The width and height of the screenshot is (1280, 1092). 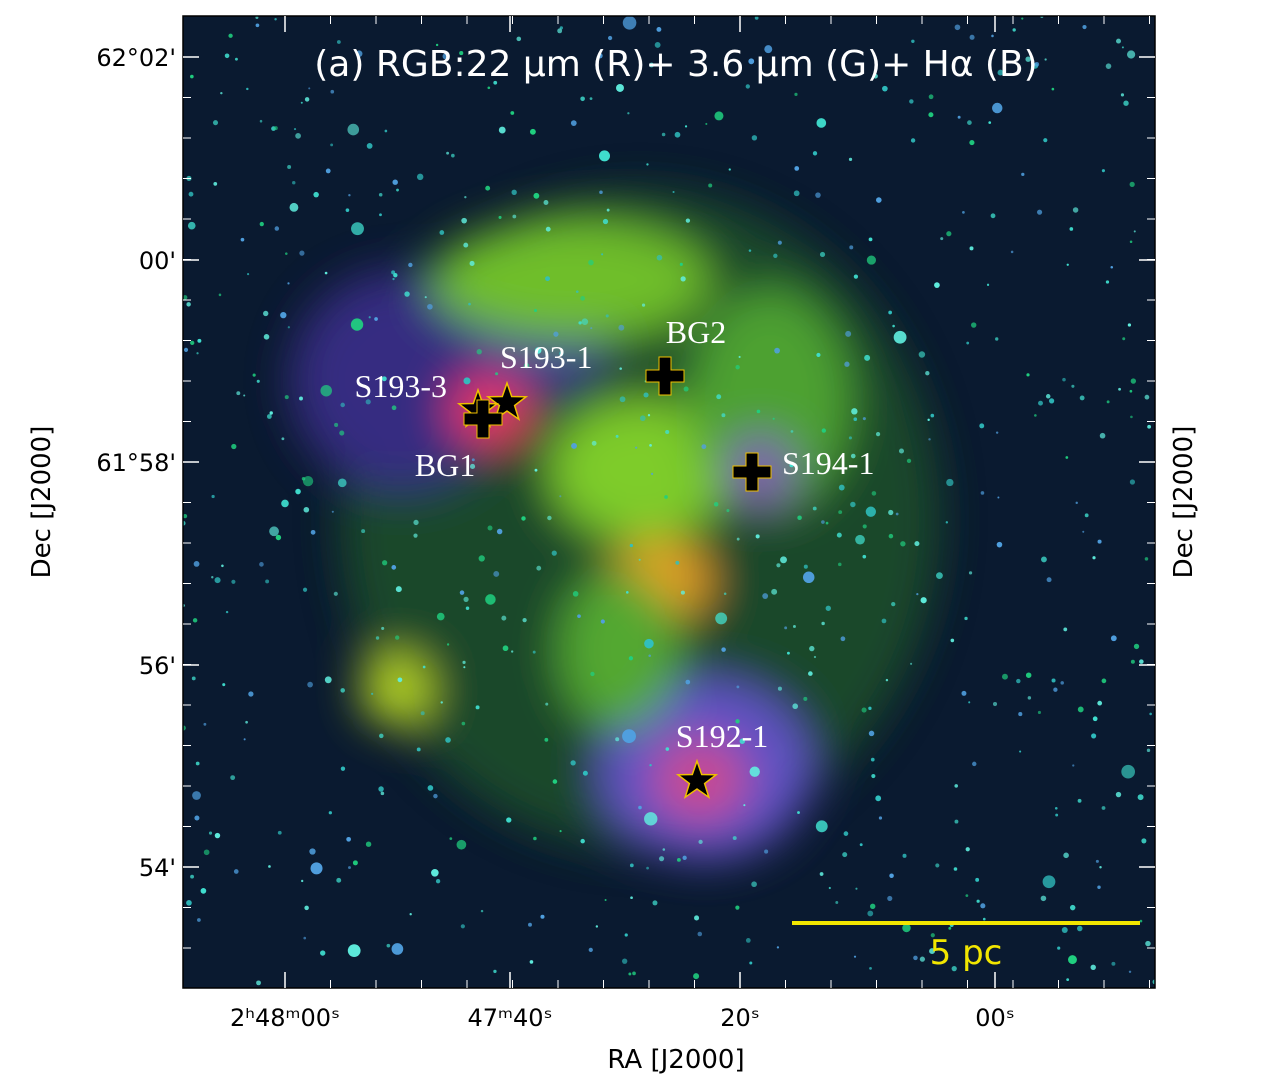 I want to click on source-label: BG2, so click(x=696, y=332).